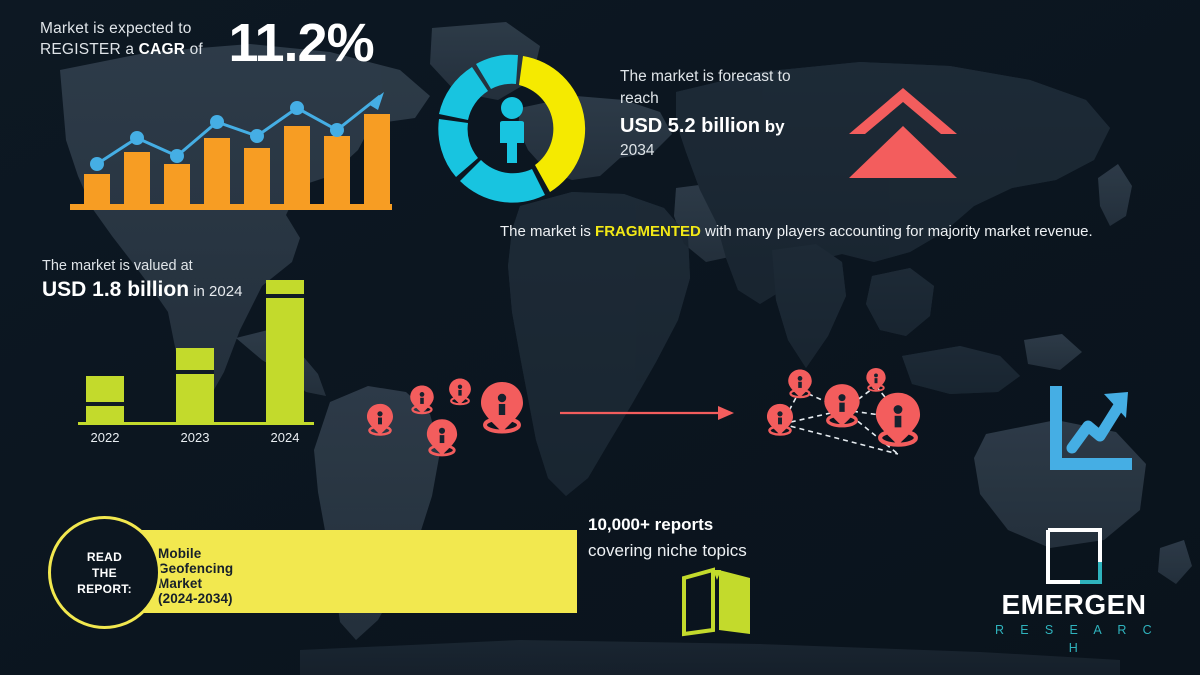 The height and width of the screenshot is (675, 1200). I want to click on donut-slice-yellow, so click(552, 124).